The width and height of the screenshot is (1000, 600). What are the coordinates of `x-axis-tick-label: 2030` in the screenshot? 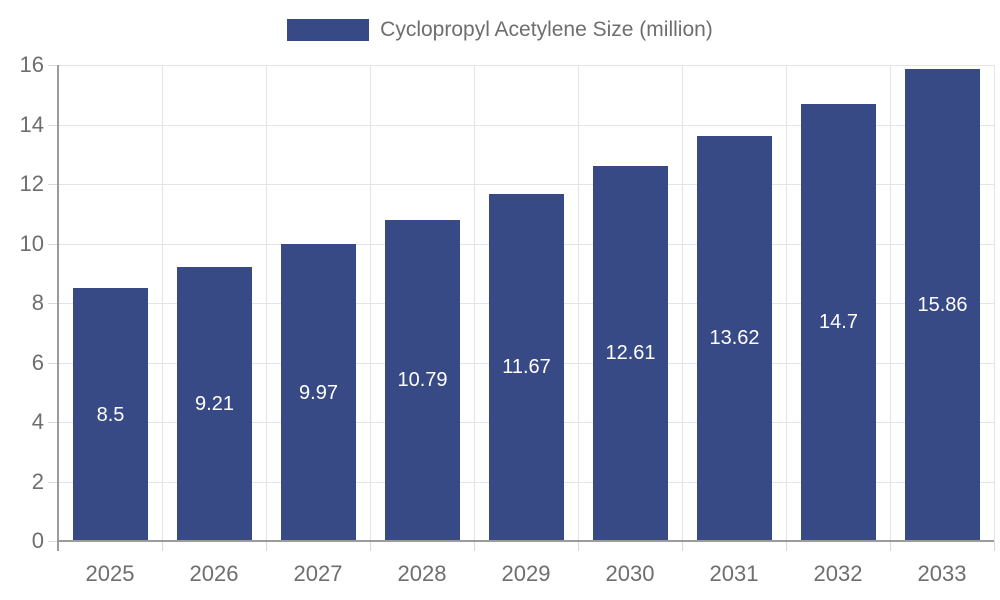 It's located at (630, 573).